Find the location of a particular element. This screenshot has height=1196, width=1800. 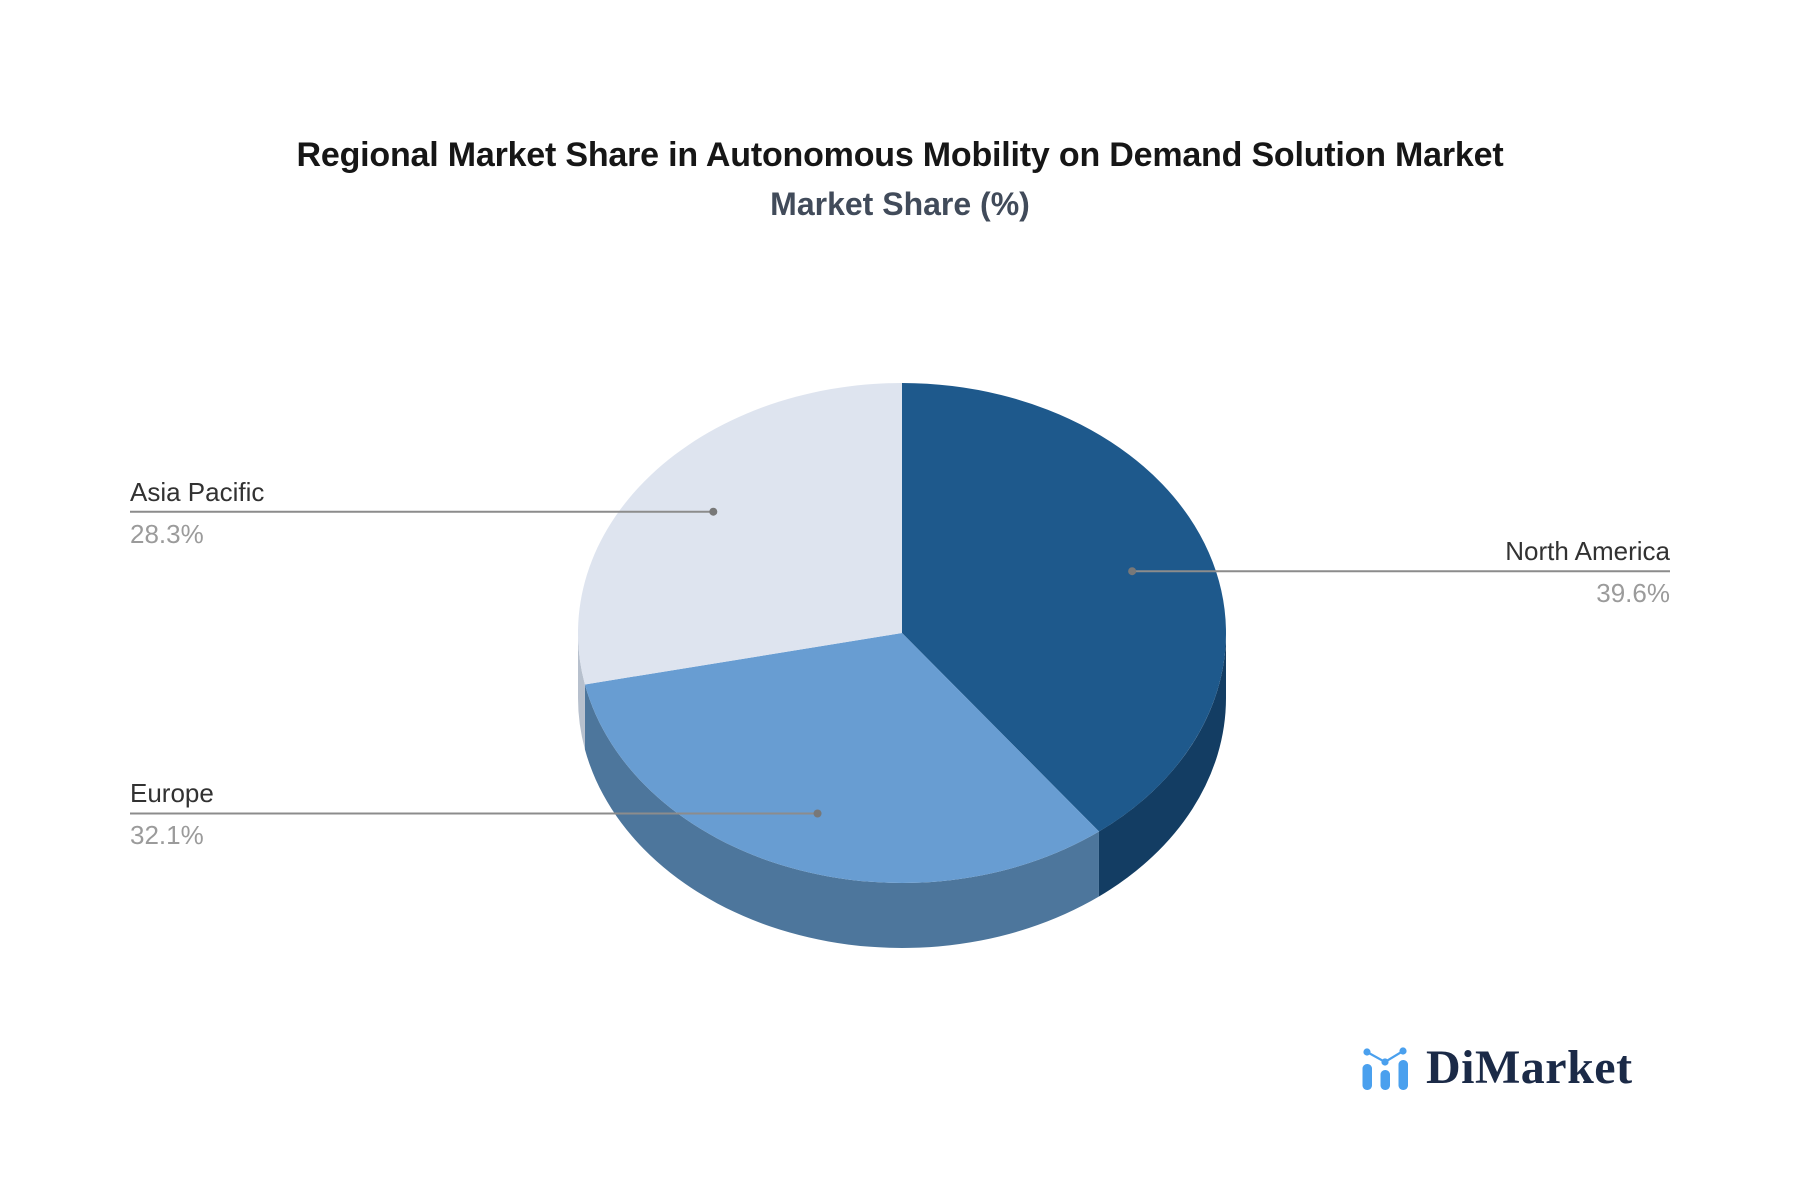

dimarket-logo: DiMarket is located at coordinates (1496, 1067).